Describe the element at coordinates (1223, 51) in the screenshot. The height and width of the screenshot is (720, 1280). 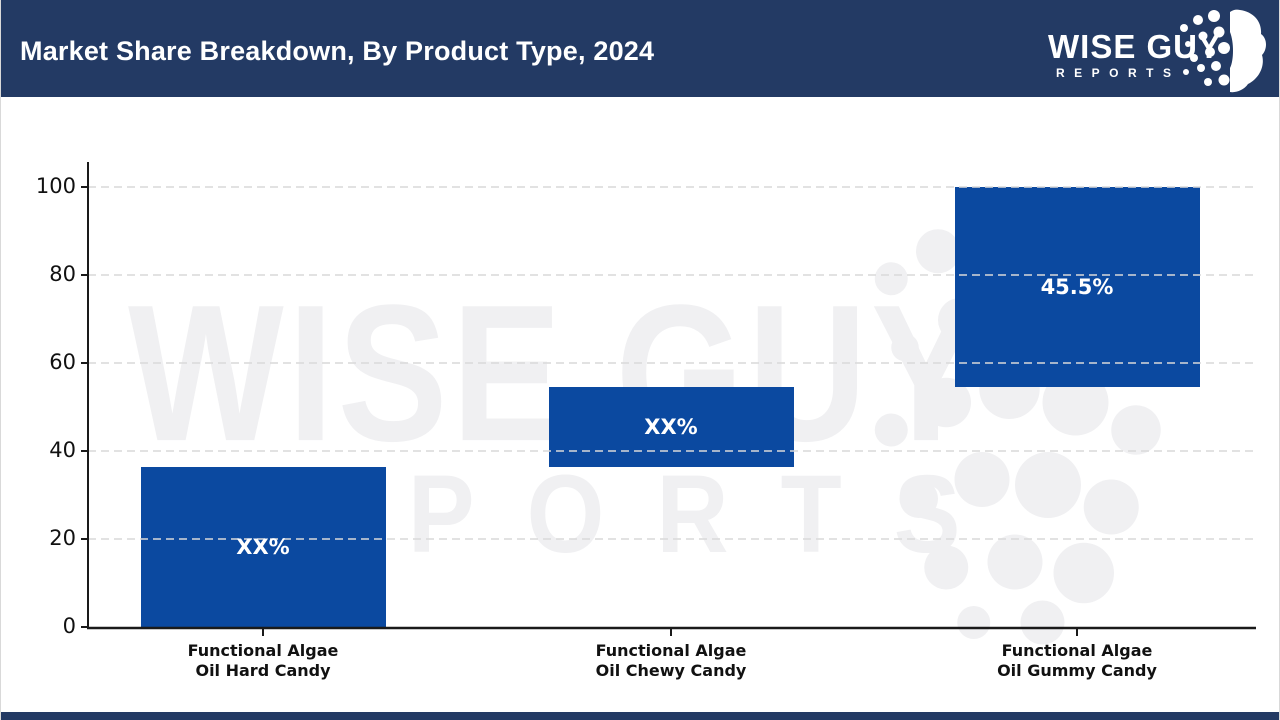
I see `logo-face-icon` at that location.